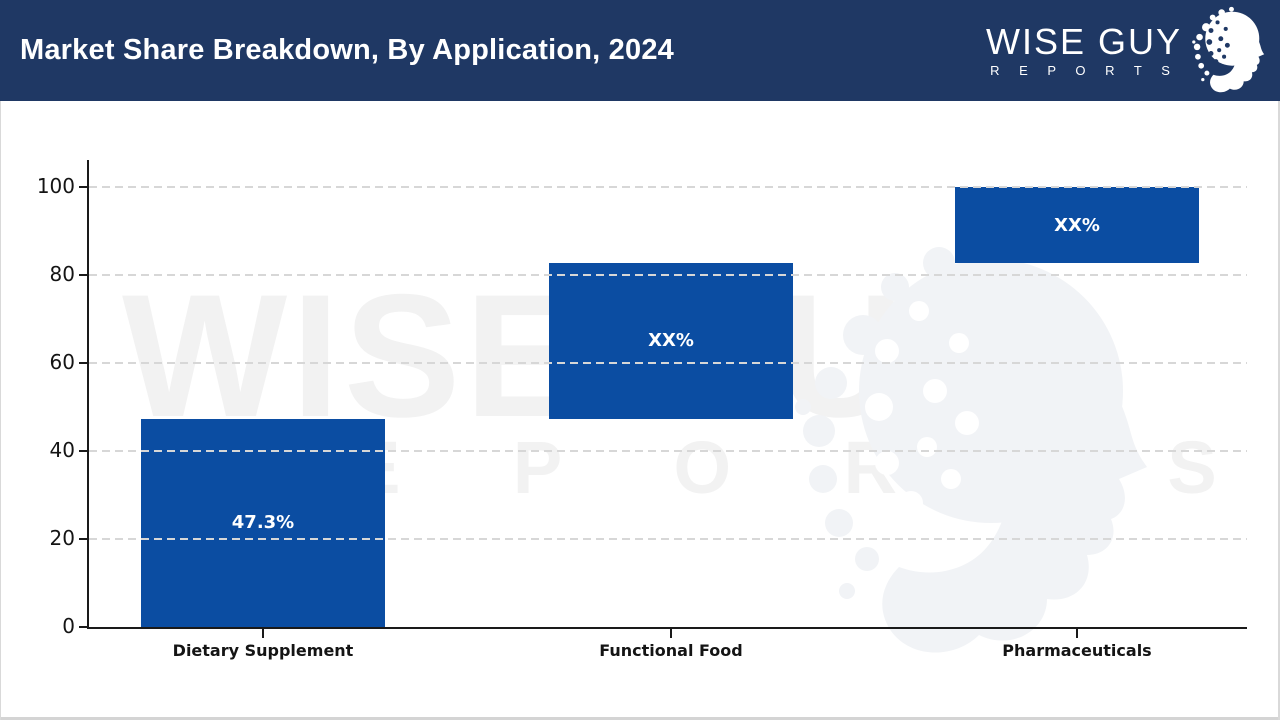  I want to click on y-axis-line, so click(88, 394).